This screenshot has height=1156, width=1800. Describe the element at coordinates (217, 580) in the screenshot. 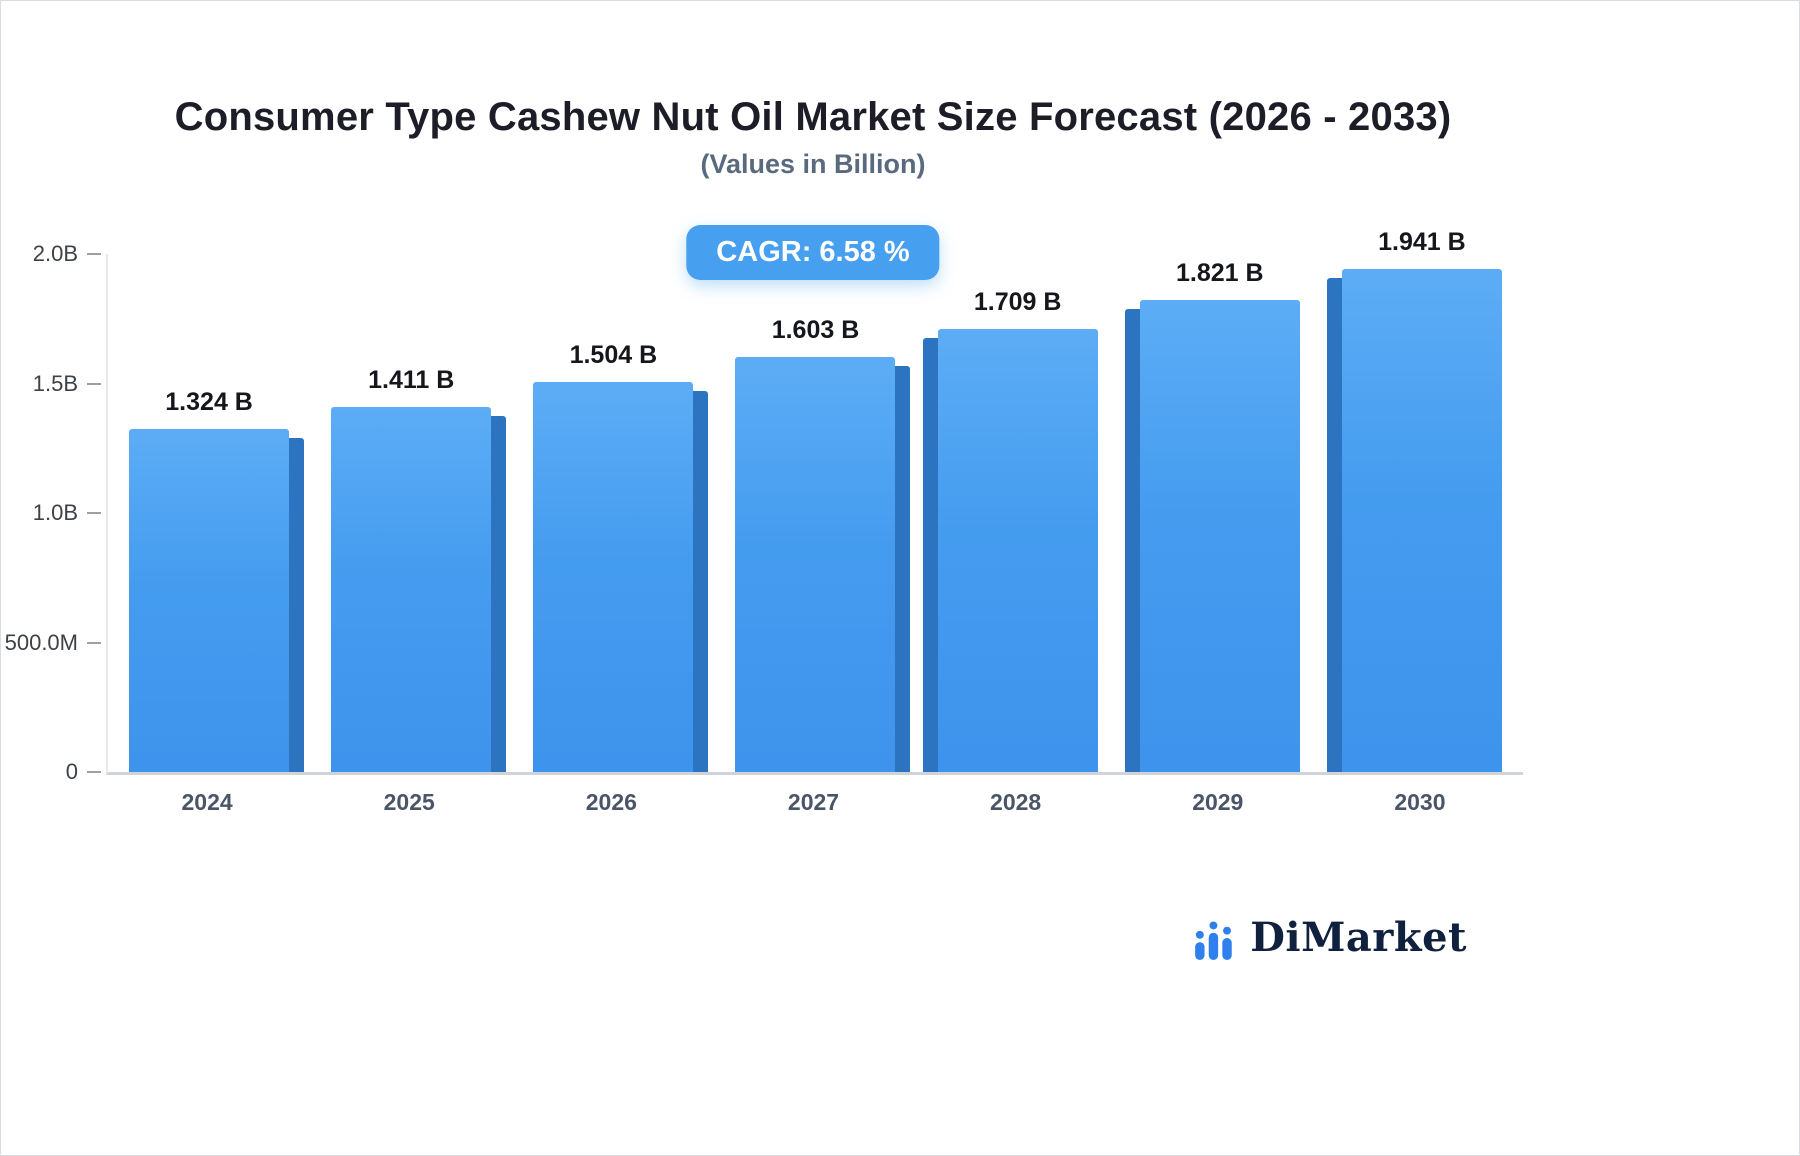

I see `bar-2024: 1.324 B` at that location.